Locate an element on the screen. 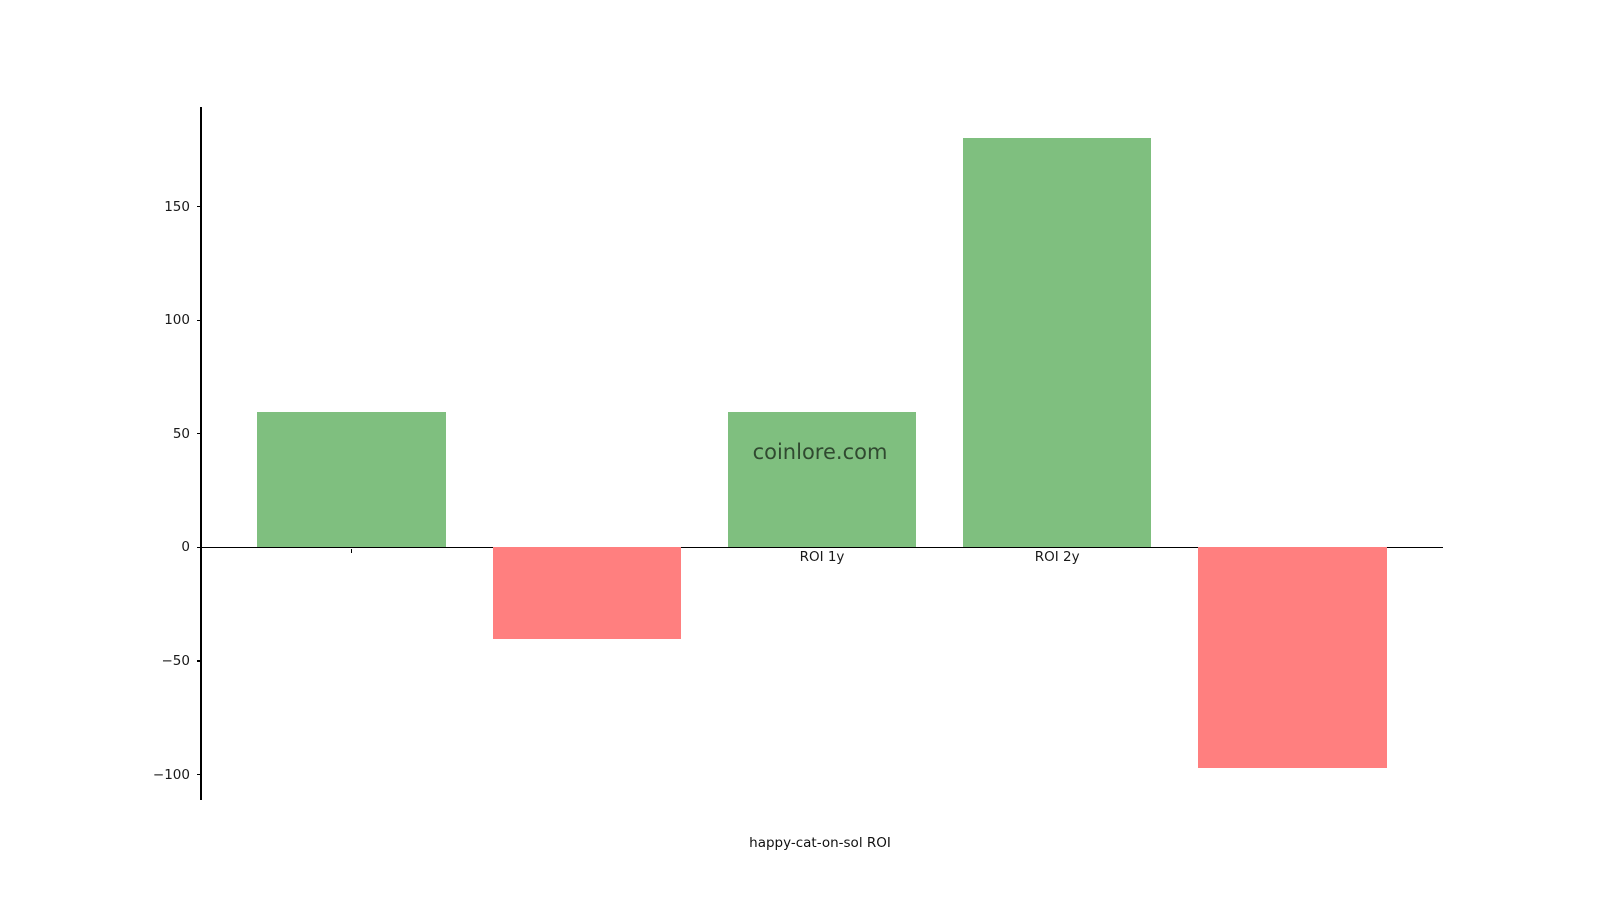 This screenshot has height=900, width=1600. y-tick-label: 50 is located at coordinates (181, 433).